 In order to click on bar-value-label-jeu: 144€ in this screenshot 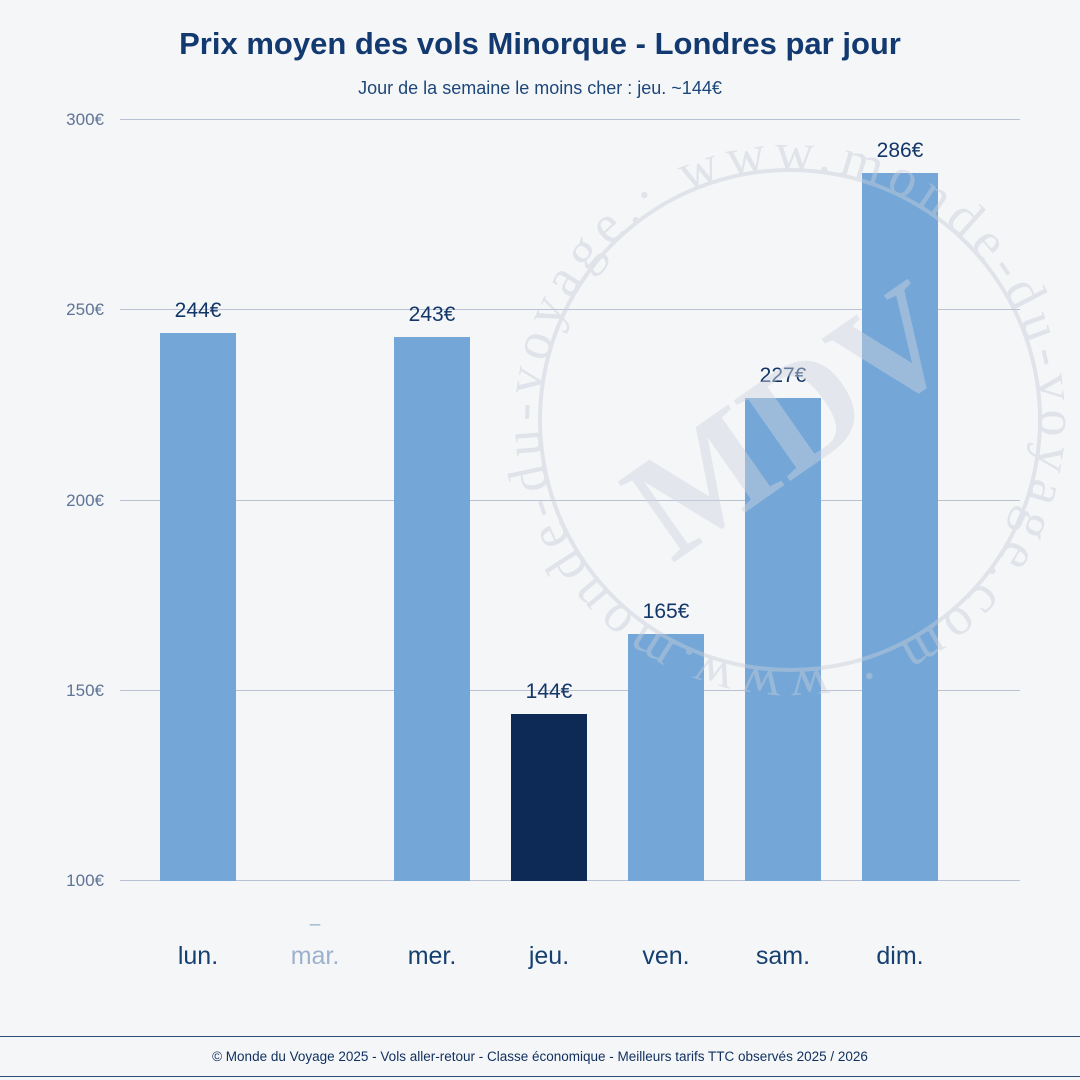, I will do `click(549, 691)`.